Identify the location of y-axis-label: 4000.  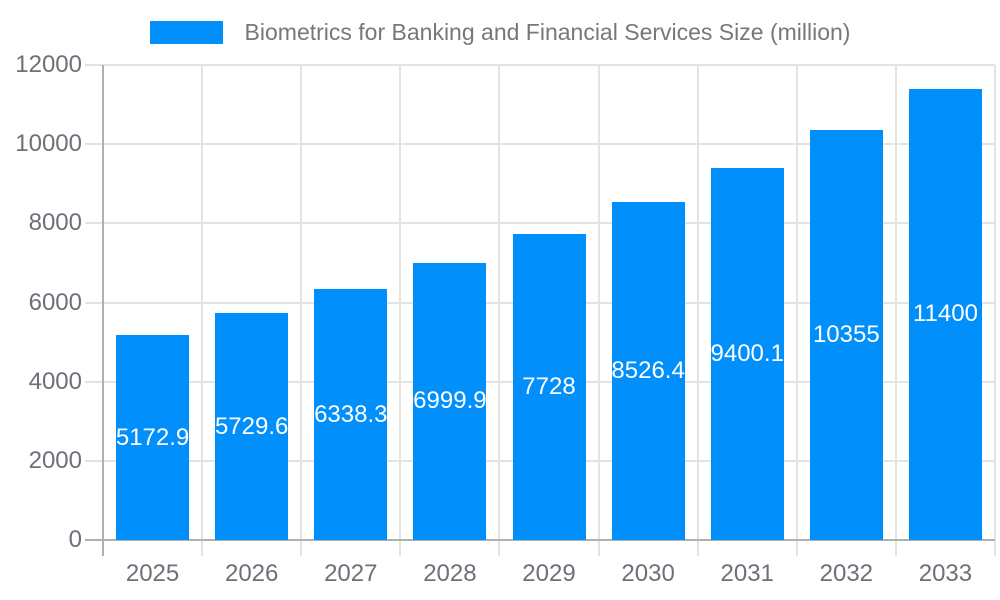
(55, 381).